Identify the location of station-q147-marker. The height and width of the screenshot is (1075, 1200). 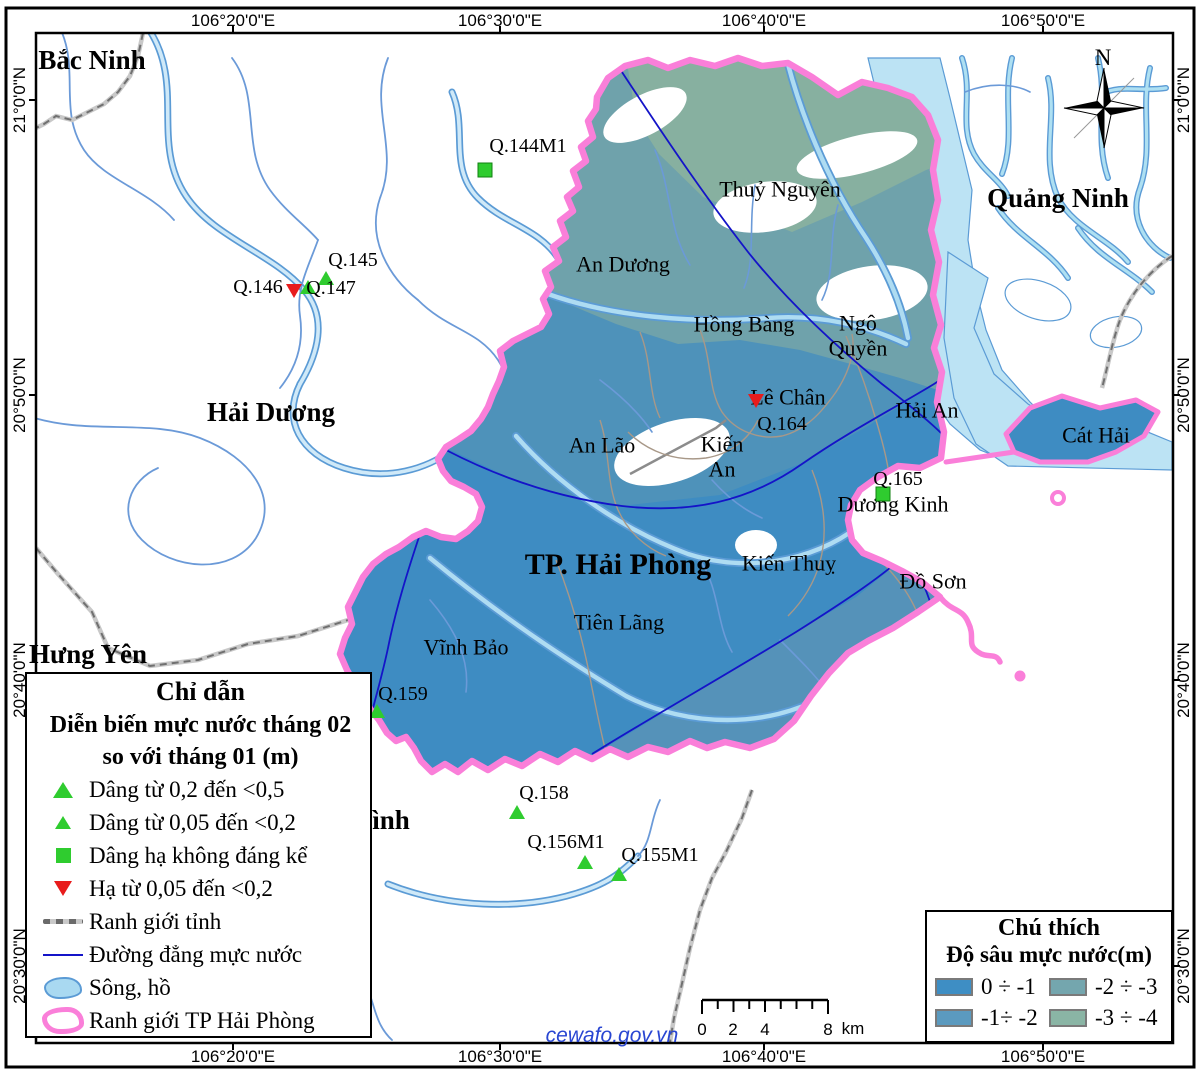
(308, 287).